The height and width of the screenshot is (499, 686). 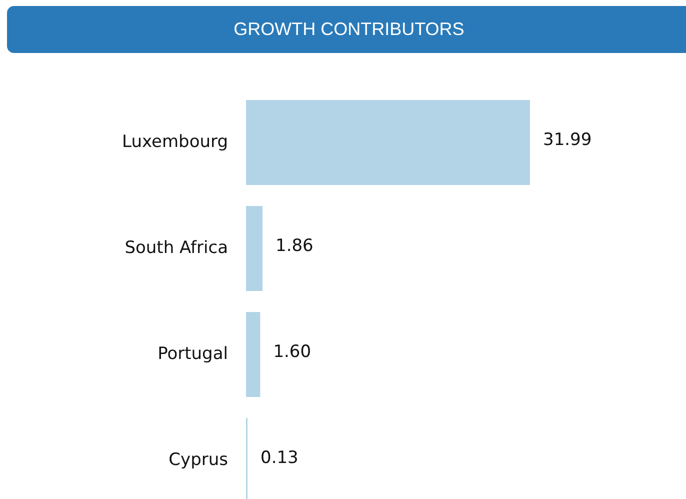 What do you see at coordinates (176, 248) in the screenshot?
I see `y-tick-label: South Africa` at bounding box center [176, 248].